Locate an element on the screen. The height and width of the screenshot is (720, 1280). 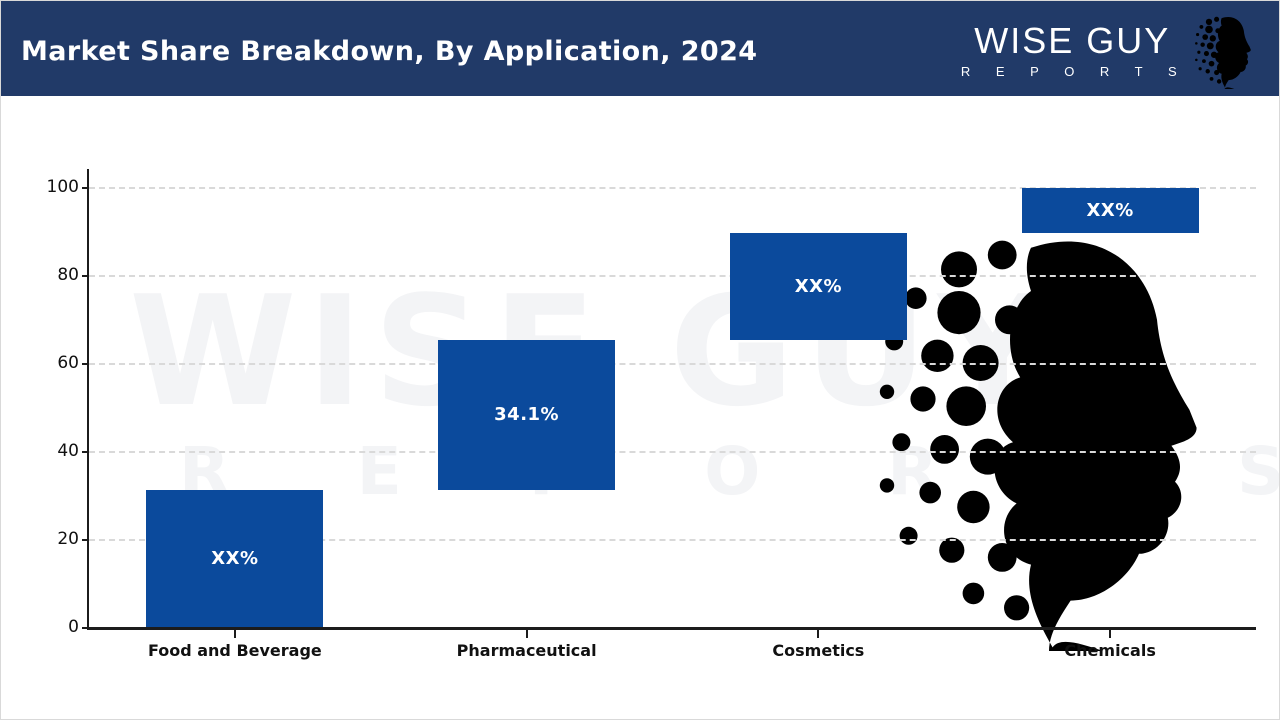
y-tick-label: 0 is located at coordinates (73, 627).